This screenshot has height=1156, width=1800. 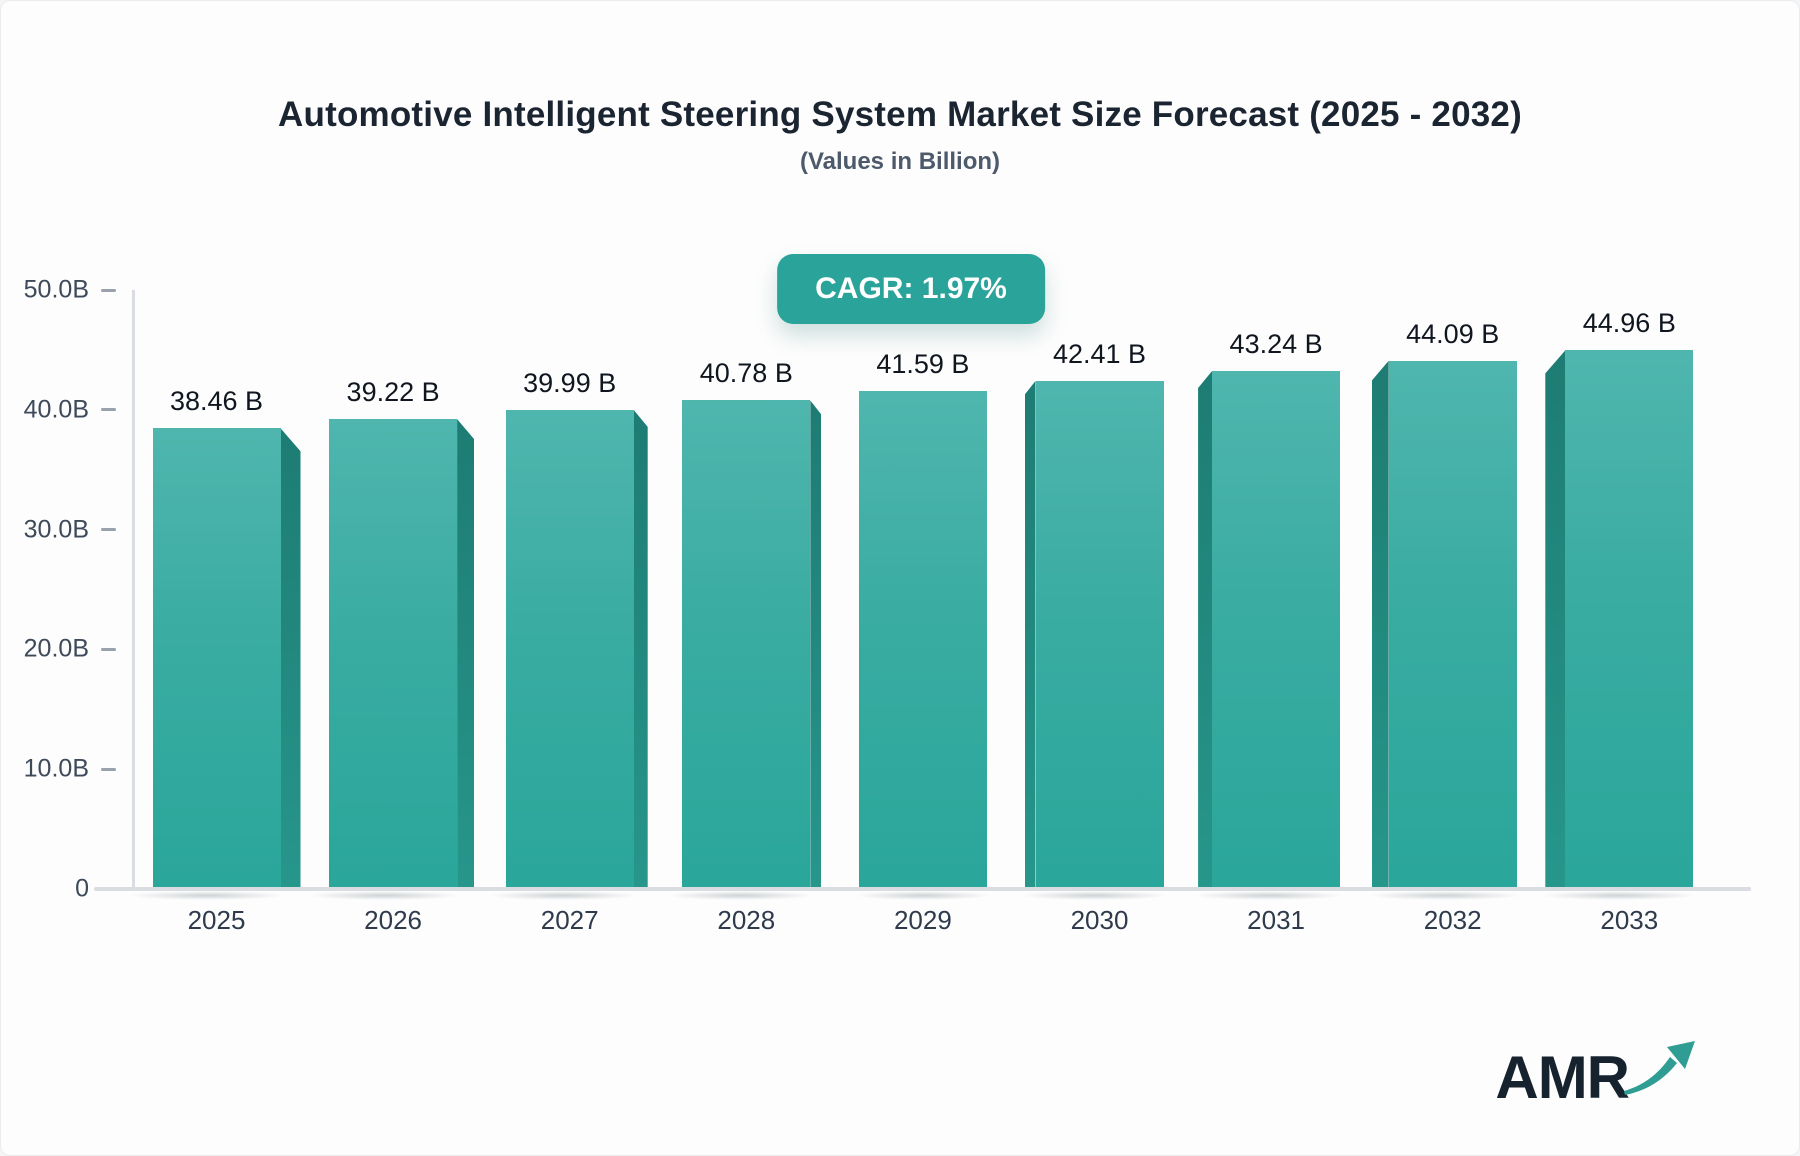 What do you see at coordinates (1629, 920) in the screenshot?
I see `x-tick-label: 2033` at bounding box center [1629, 920].